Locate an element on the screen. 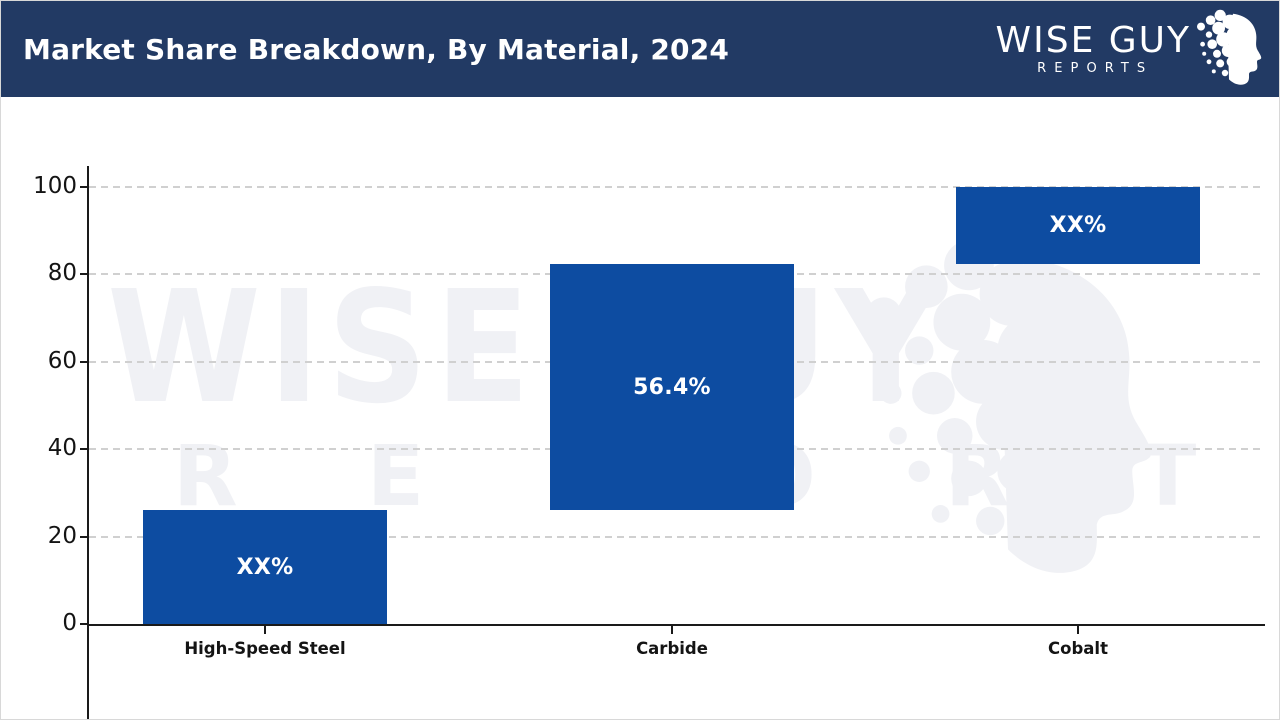 This screenshot has height=720, width=1280. wise-guy-head-icon is located at coordinates (1229, 47).